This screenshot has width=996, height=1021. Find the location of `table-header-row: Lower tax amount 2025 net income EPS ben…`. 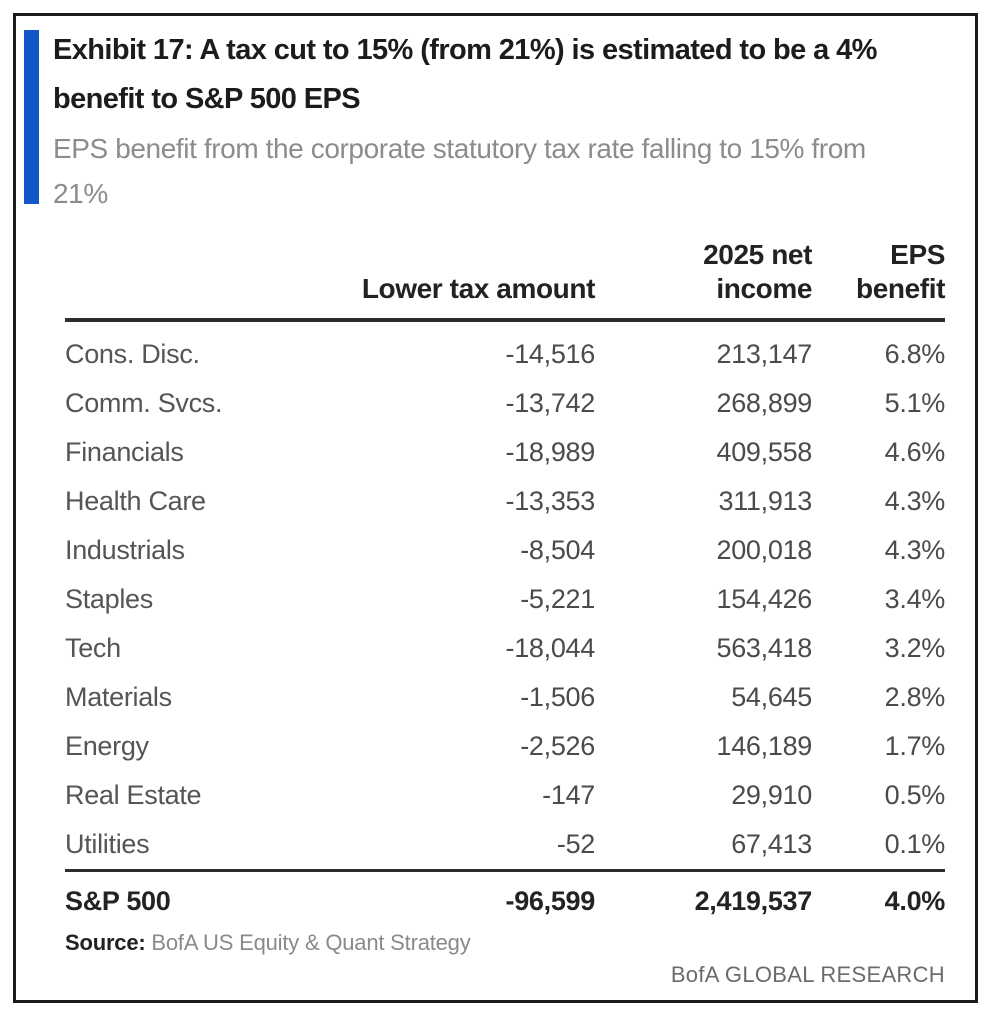

table-header-row: Lower tax amount 2025 net income EPS ben… is located at coordinates (505, 280).